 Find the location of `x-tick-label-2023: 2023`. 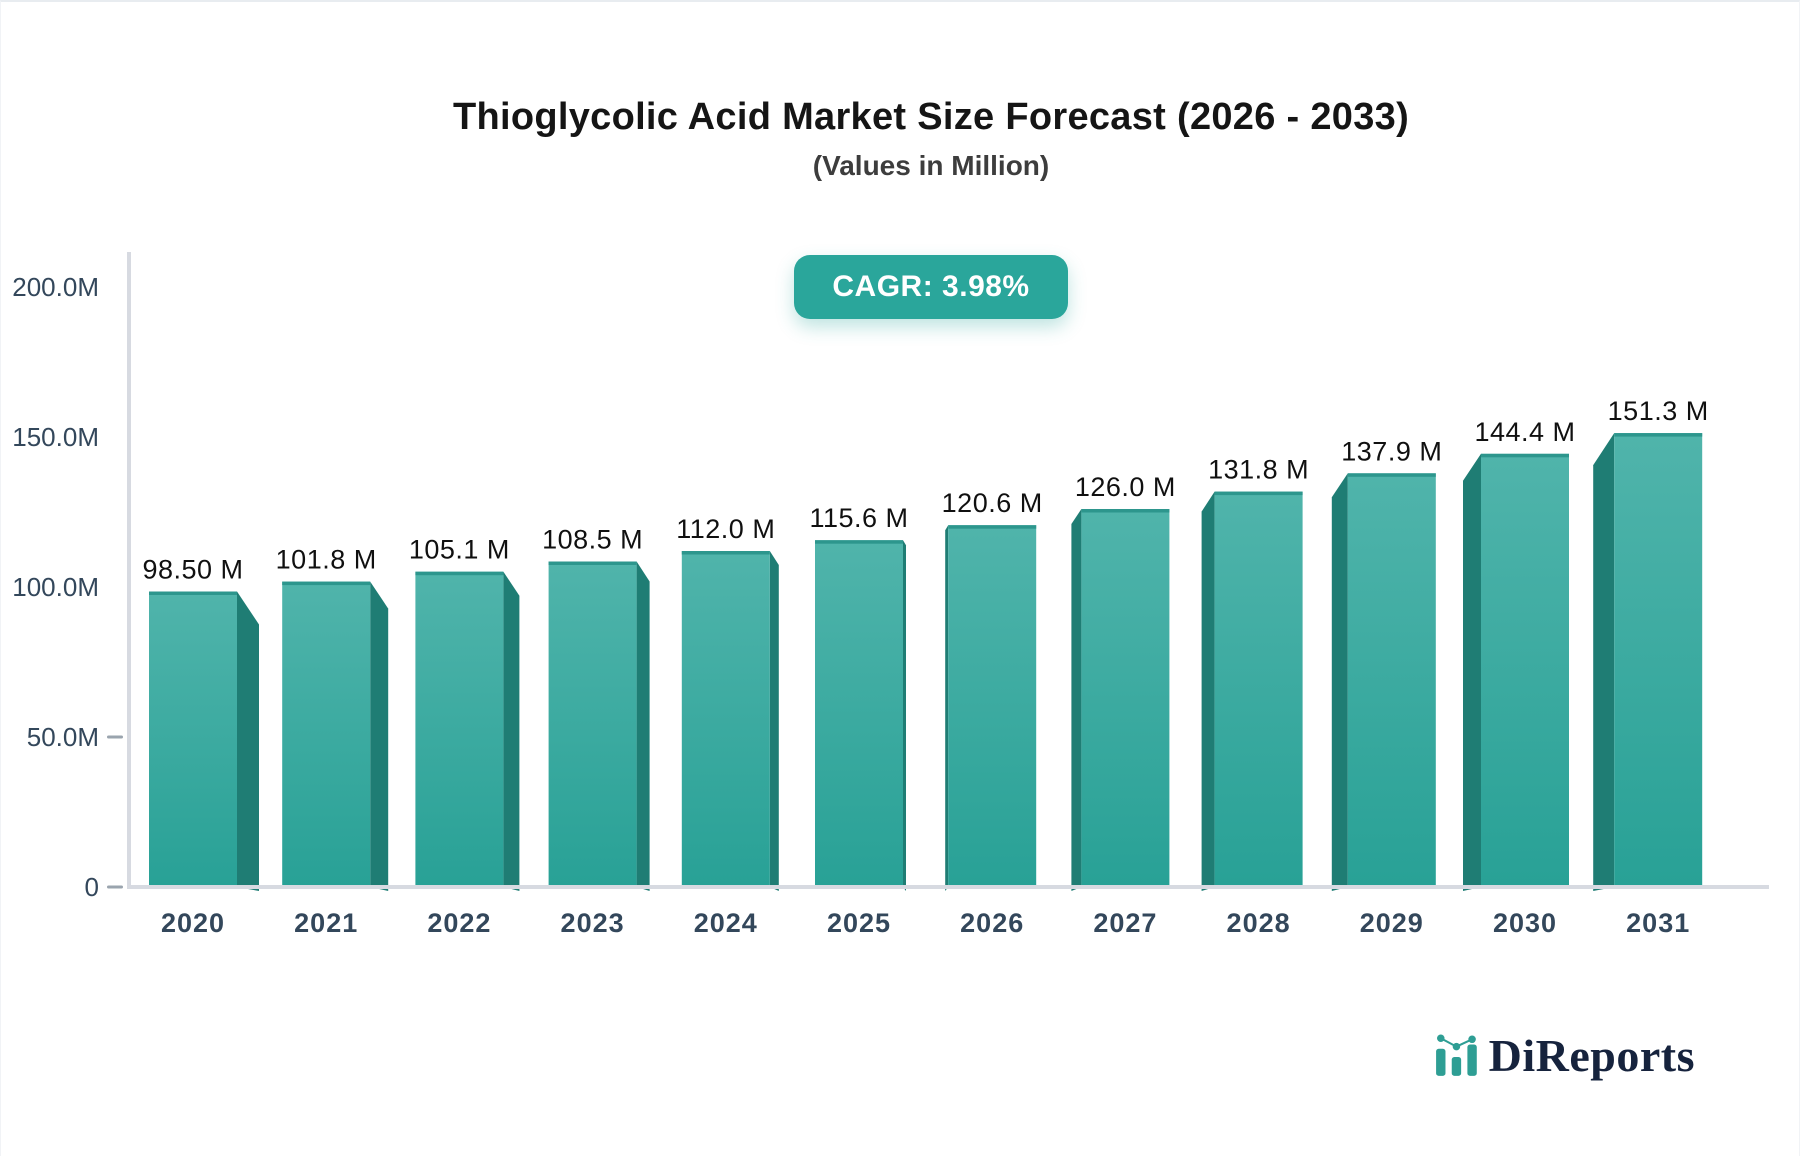

x-tick-label-2023: 2023 is located at coordinates (593, 923).